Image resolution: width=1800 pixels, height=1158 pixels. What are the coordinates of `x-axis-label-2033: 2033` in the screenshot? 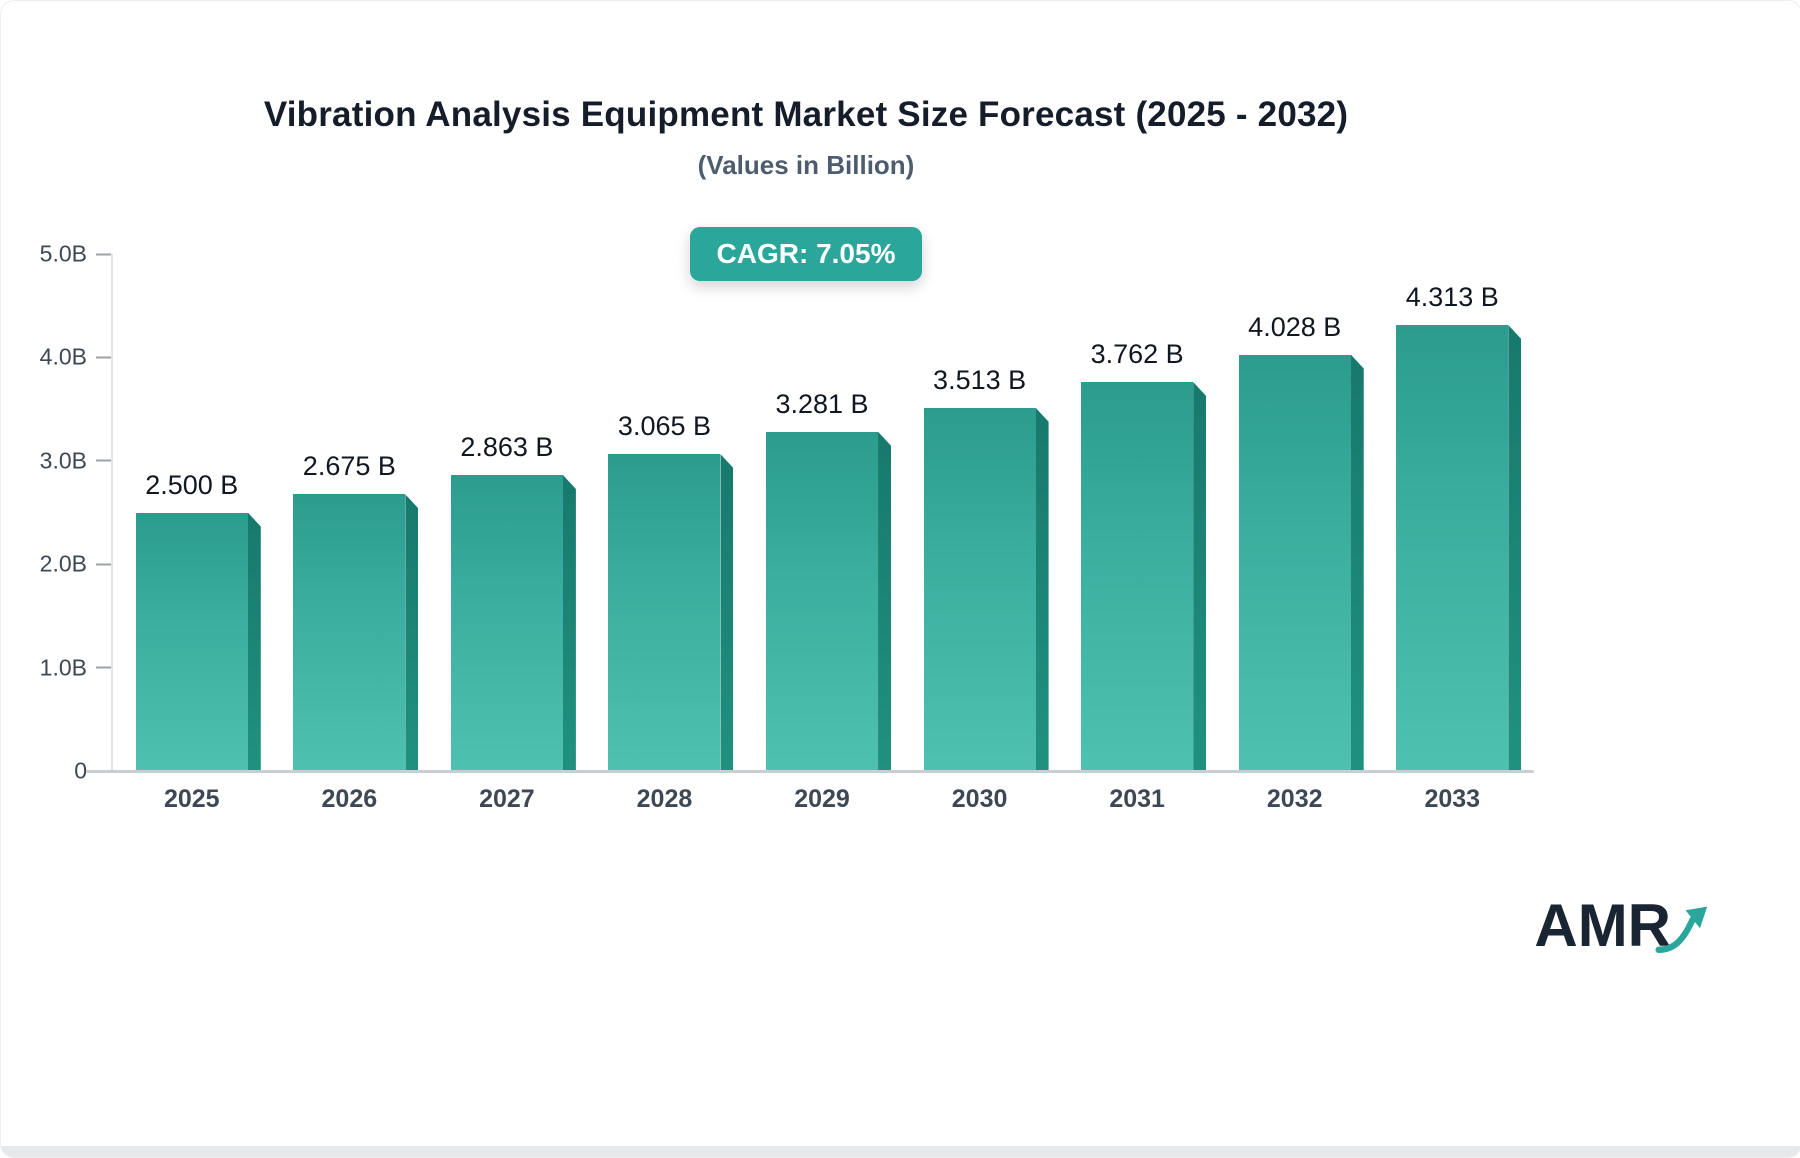 It's located at (1452, 799).